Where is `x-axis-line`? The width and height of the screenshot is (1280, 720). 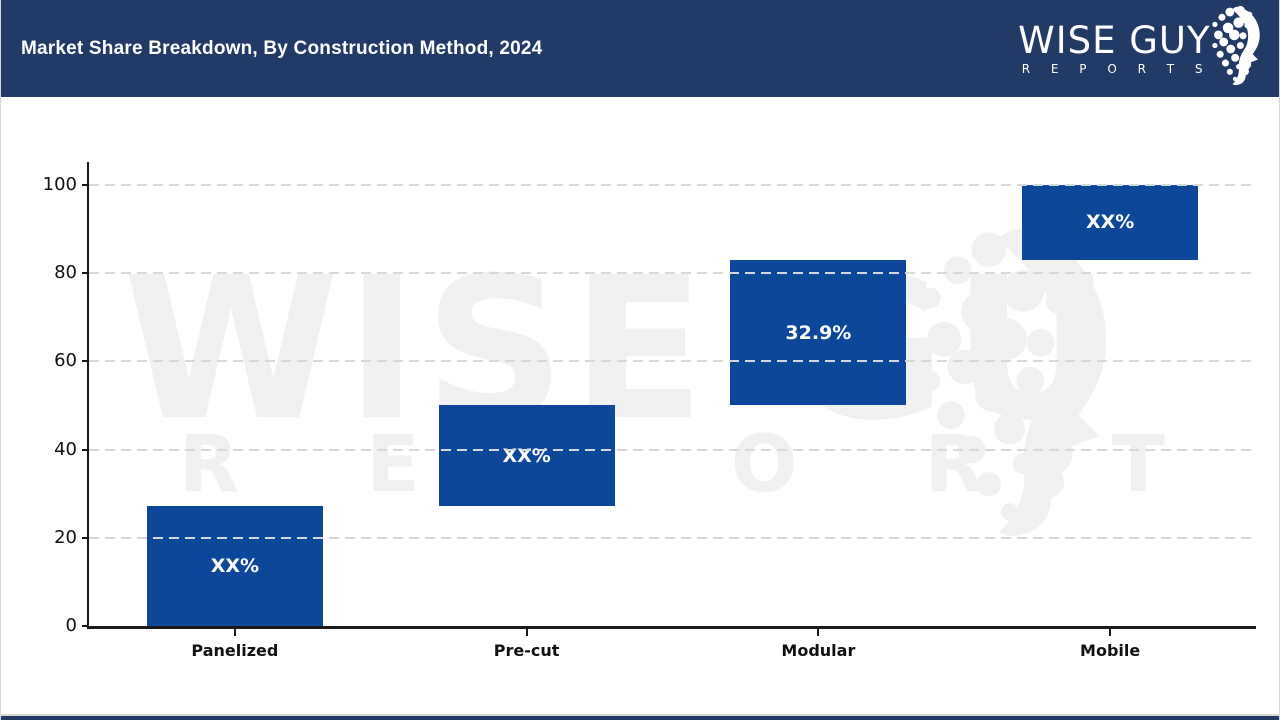
x-axis-line is located at coordinates (671, 627).